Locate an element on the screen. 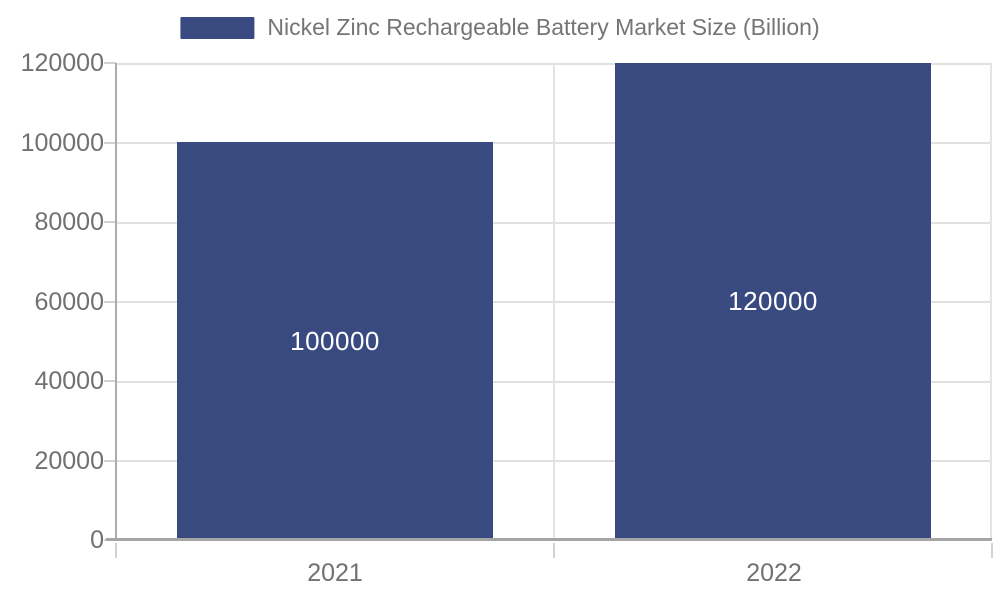  y-axis-label-120000: 120000 is located at coordinates (62, 63).